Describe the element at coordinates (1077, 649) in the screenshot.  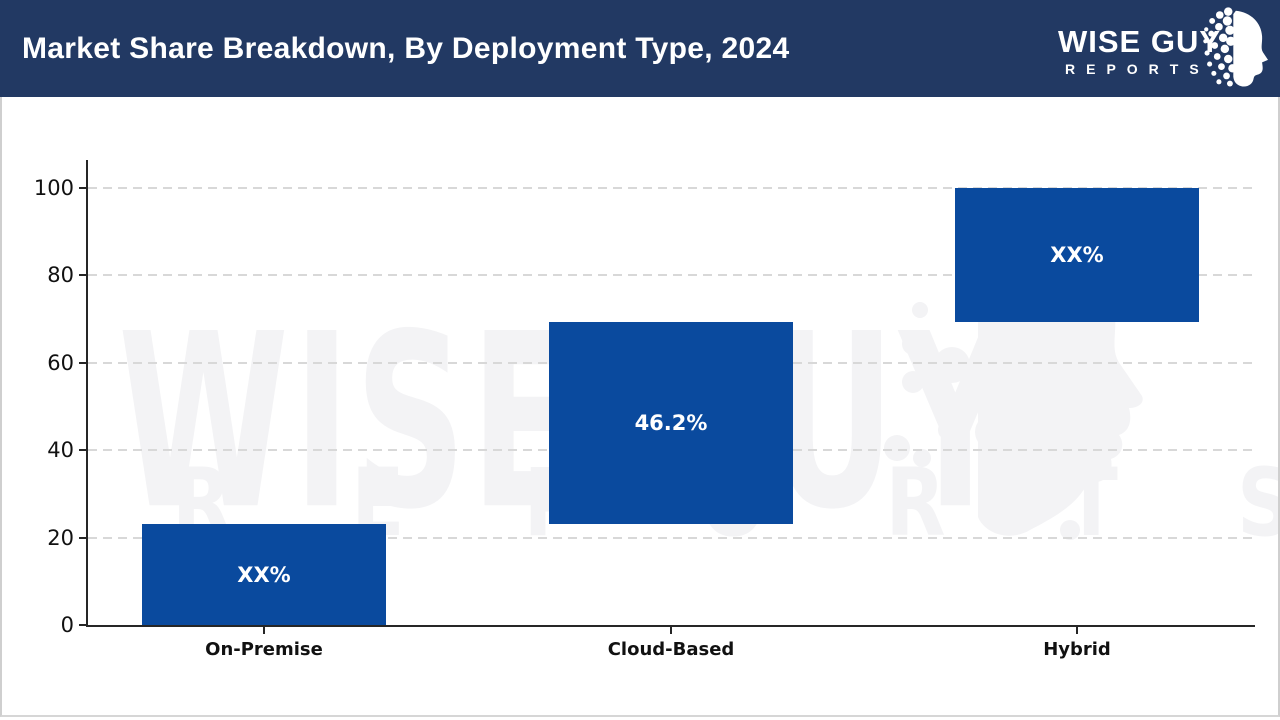
I see `x-category-label: Hybrid` at that location.